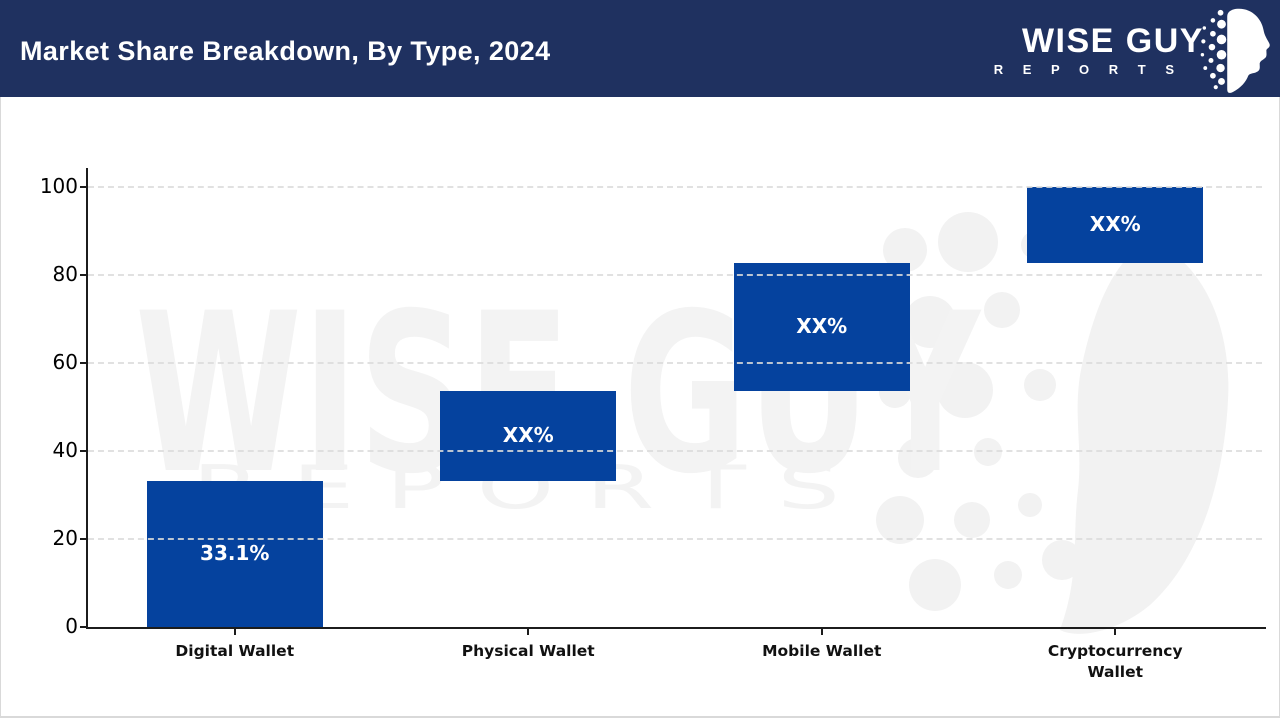 This screenshot has width=1280, height=720. I want to click on bar-digital-wallet, so click(234, 554).